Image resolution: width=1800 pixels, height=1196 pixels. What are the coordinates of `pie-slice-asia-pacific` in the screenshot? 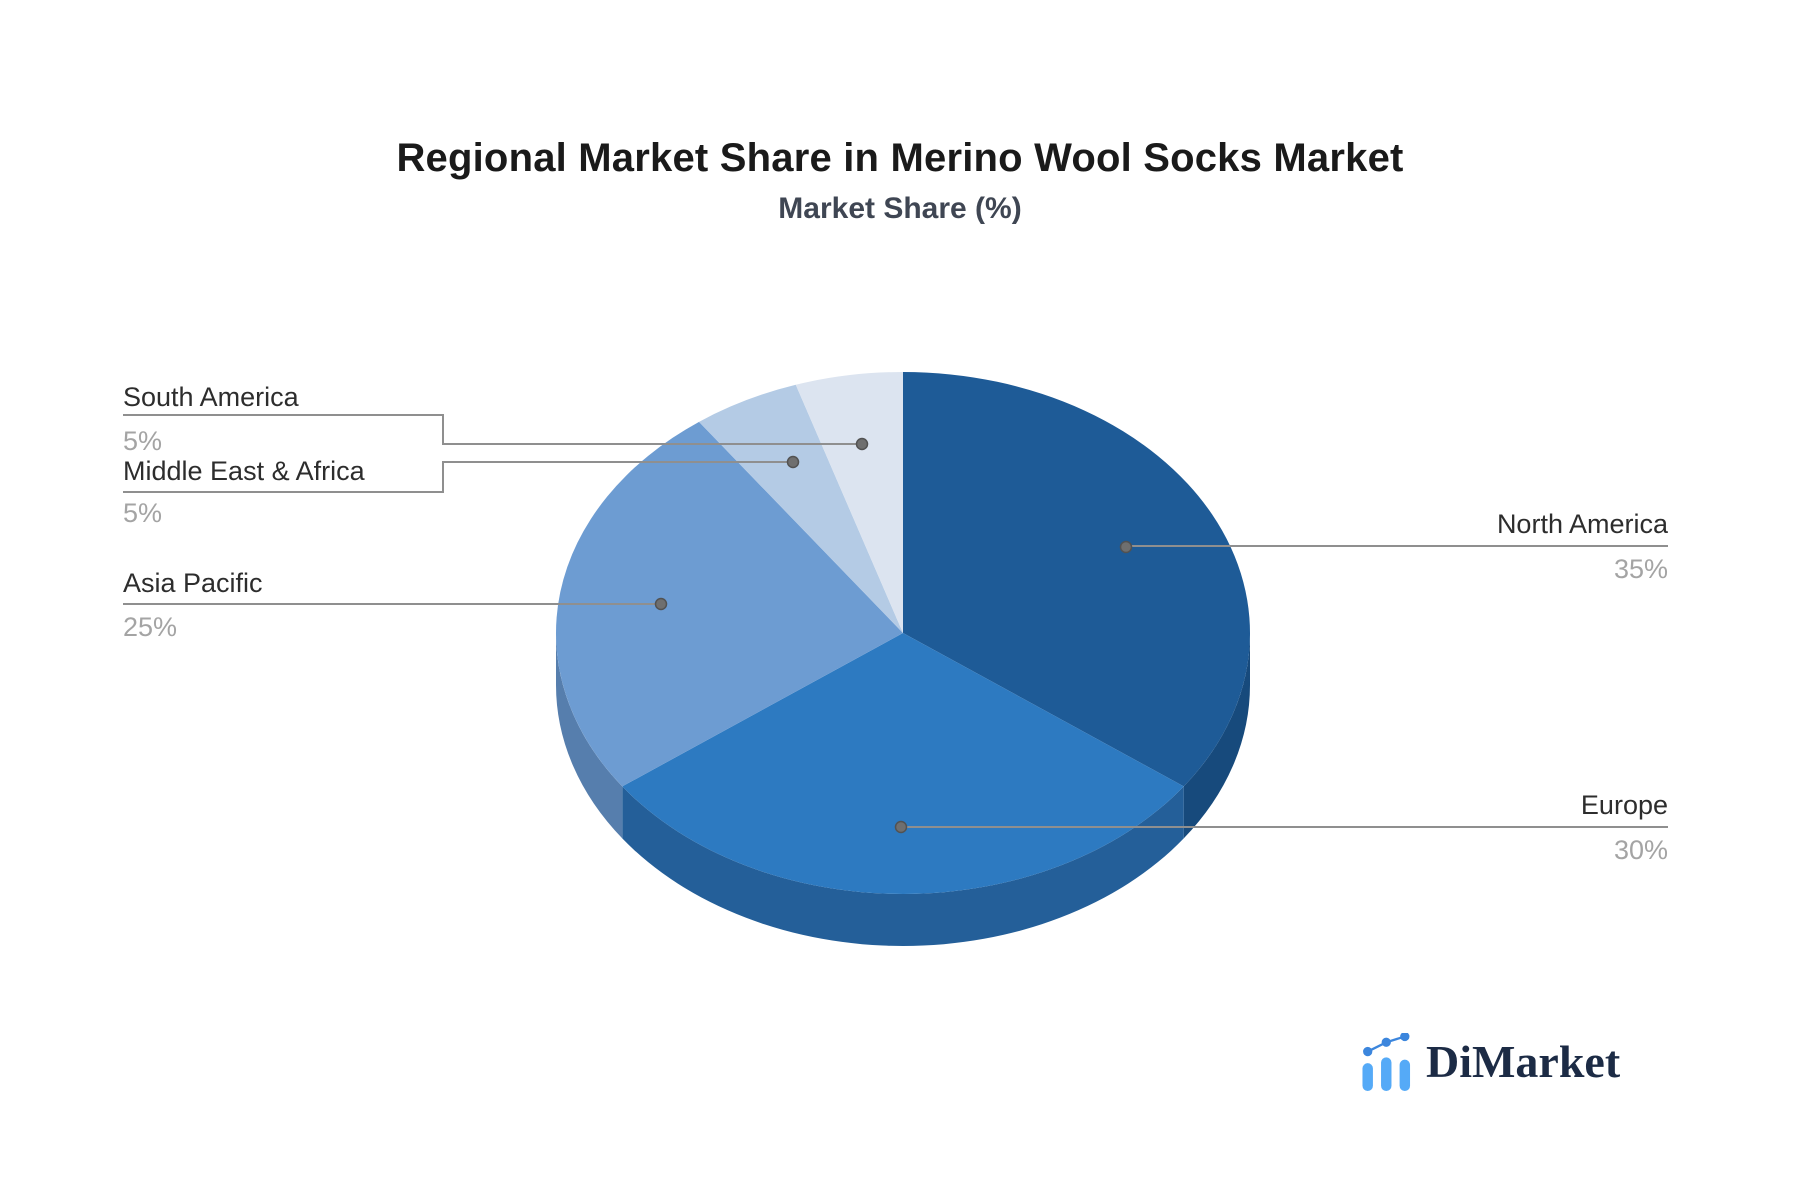 It's located at (729, 604).